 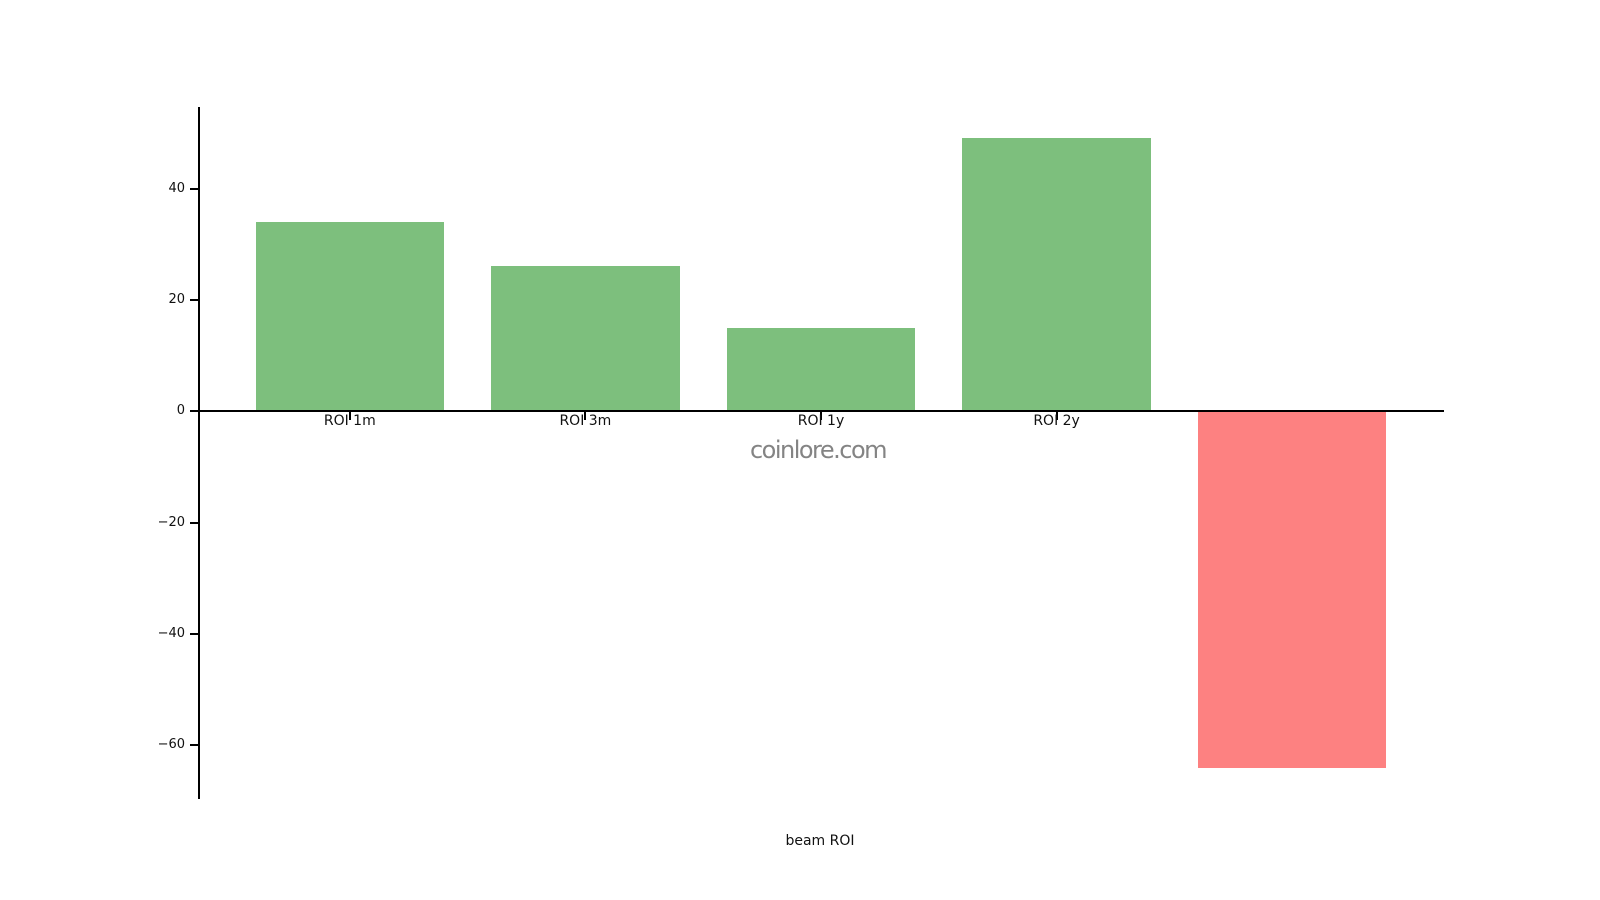 What do you see at coordinates (199, 453) in the screenshot?
I see `y-axis-spine` at bounding box center [199, 453].